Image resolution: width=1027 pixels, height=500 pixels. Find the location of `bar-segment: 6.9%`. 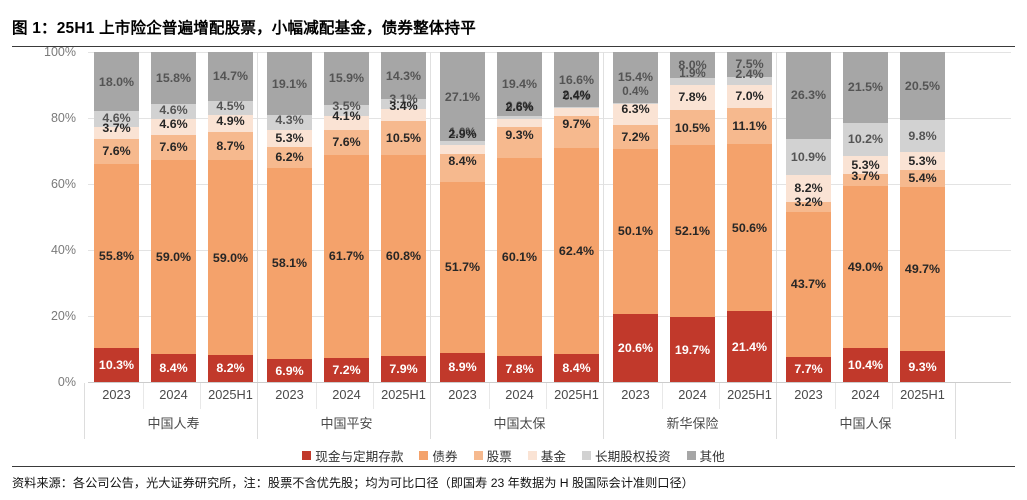

bar-segment: 6.9% is located at coordinates (289, 370).